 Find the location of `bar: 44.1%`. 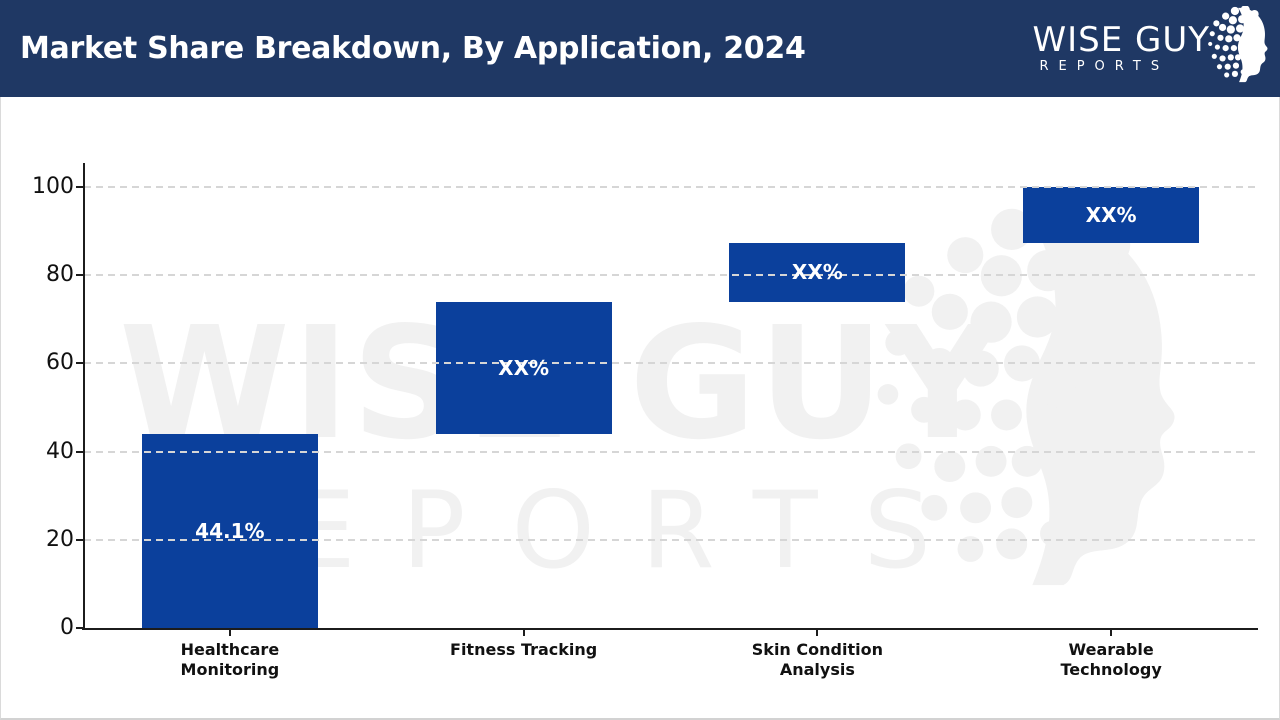

bar: 44.1% is located at coordinates (229, 530).